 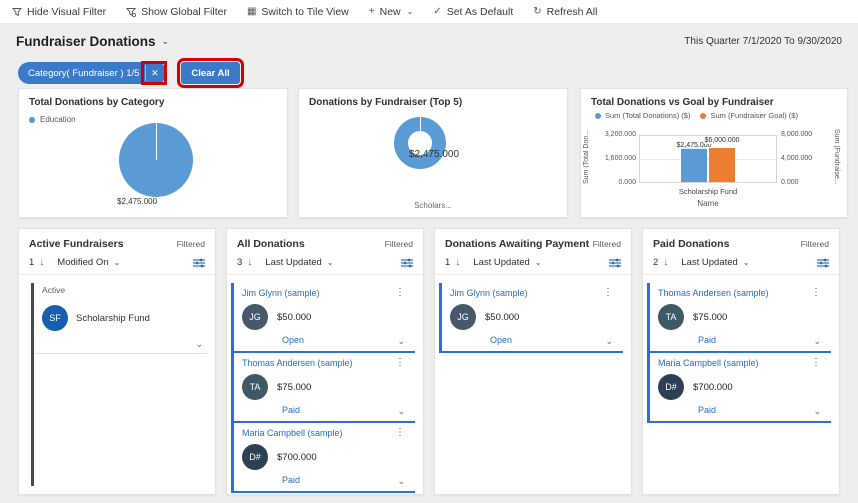 What do you see at coordinates (572, 11) in the screenshot?
I see `refresh-all-label: Refresh All` at bounding box center [572, 11].